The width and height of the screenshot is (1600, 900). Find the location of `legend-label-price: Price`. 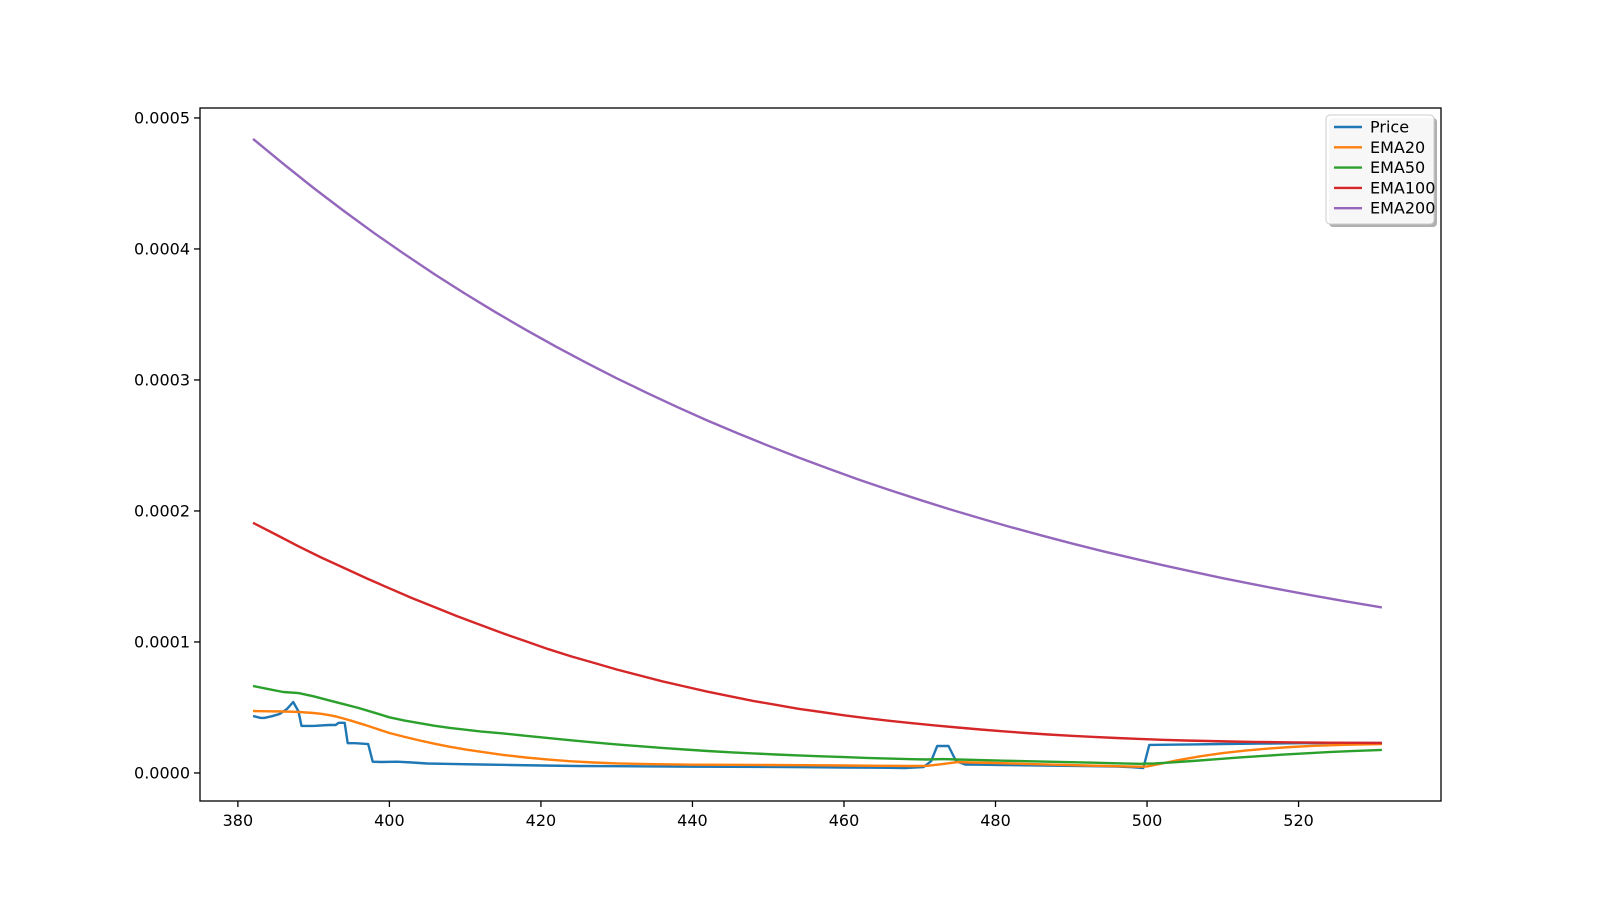

legend-label-price: Price is located at coordinates (1389, 127).